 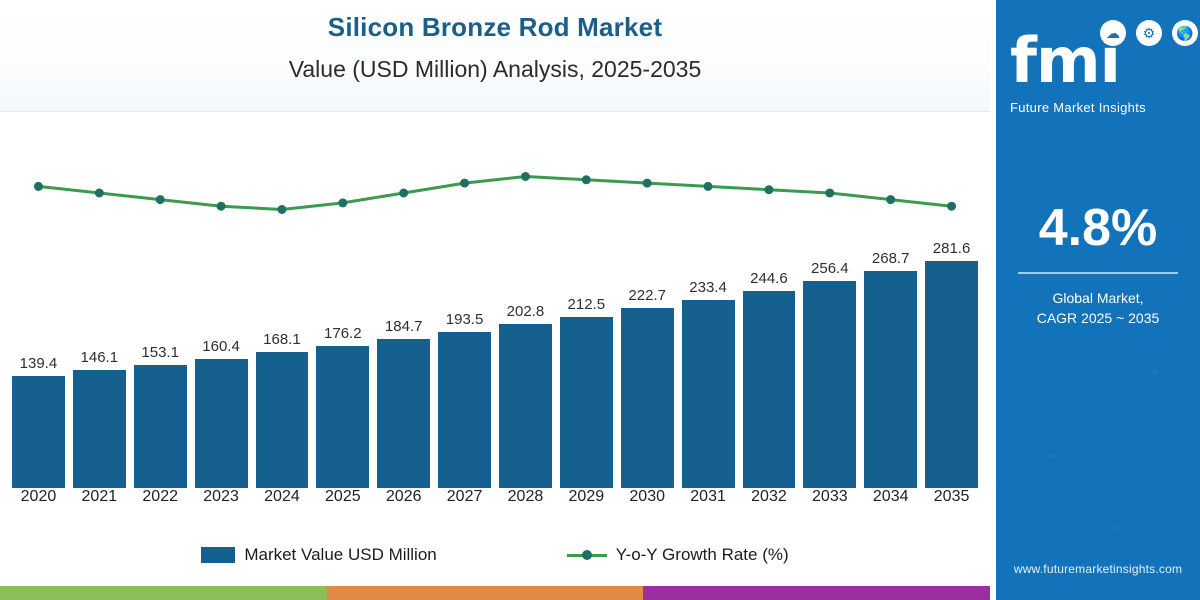 I want to click on growth-rate-marker-2029, so click(x=586, y=180).